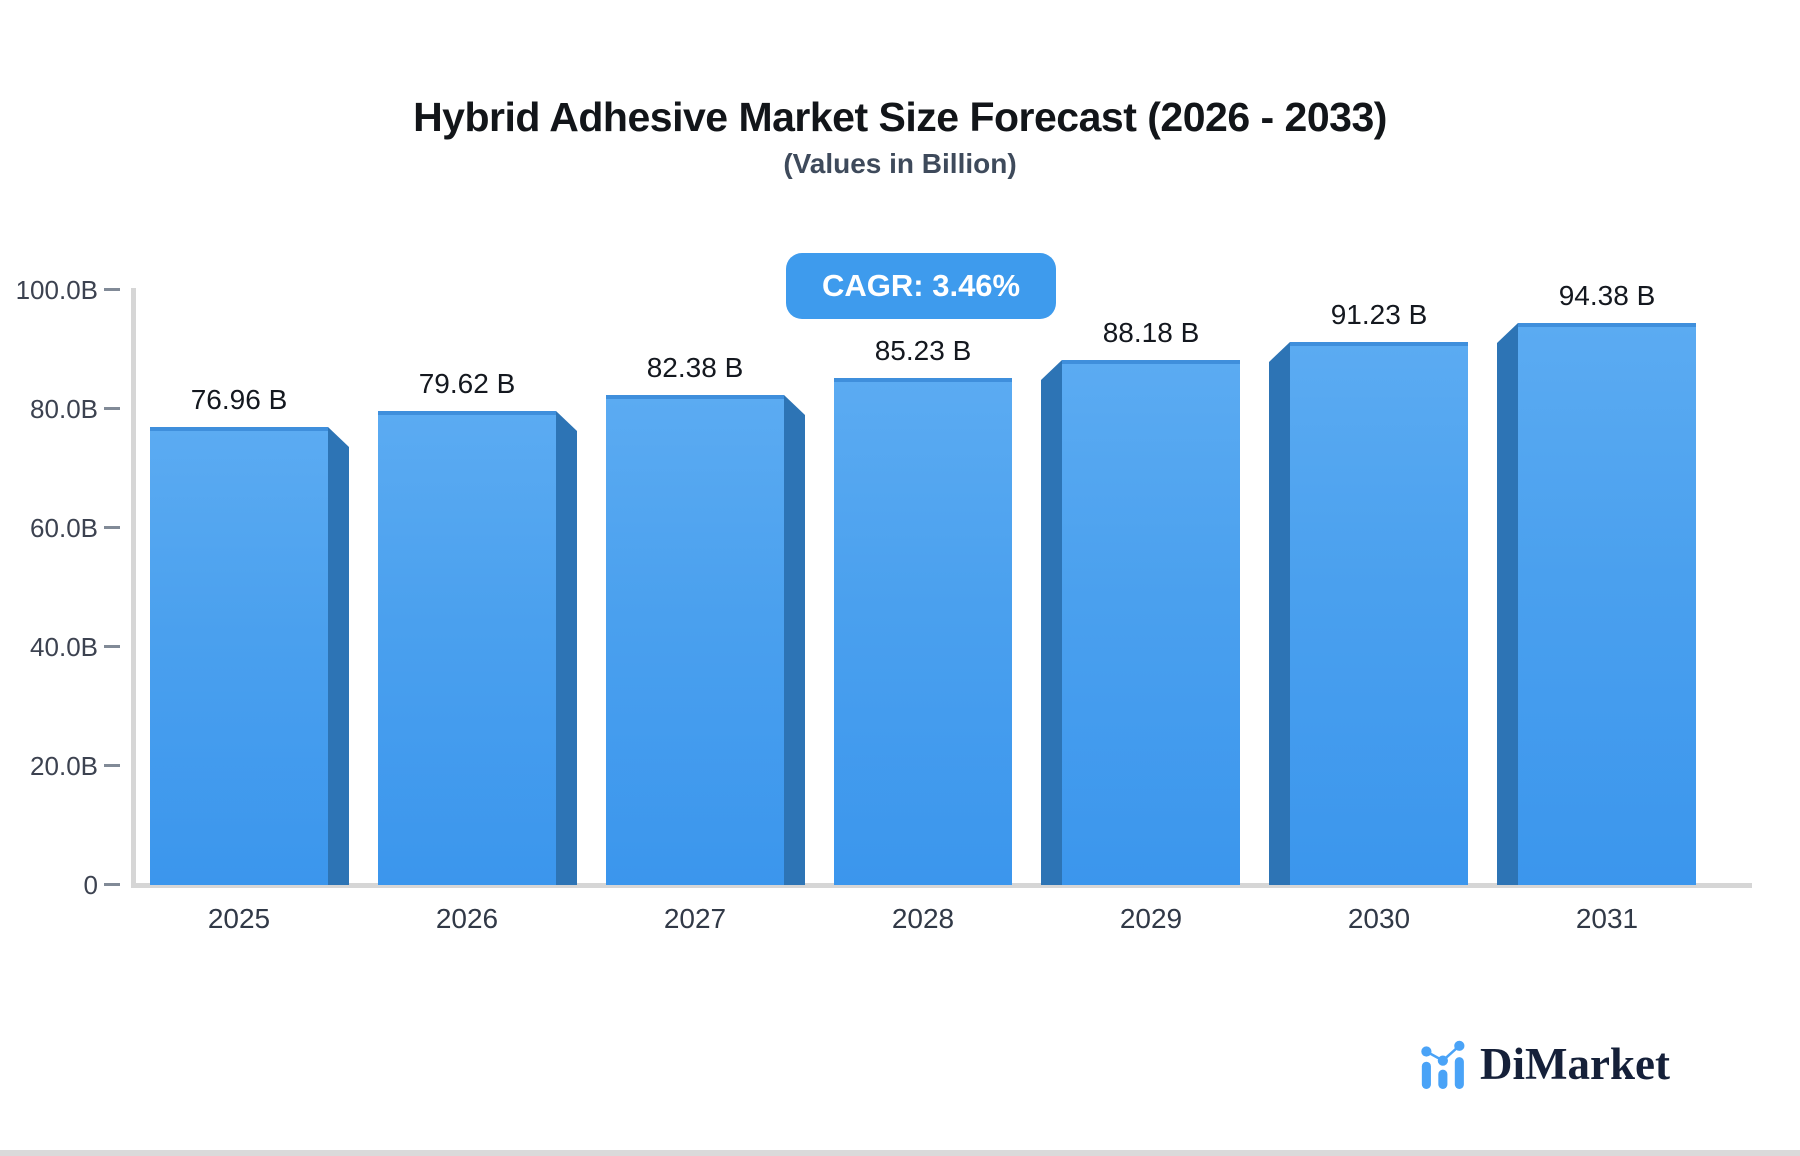 The image size is (1800, 1156). I want to click on y-tick-label: 0, so click(90, 885).